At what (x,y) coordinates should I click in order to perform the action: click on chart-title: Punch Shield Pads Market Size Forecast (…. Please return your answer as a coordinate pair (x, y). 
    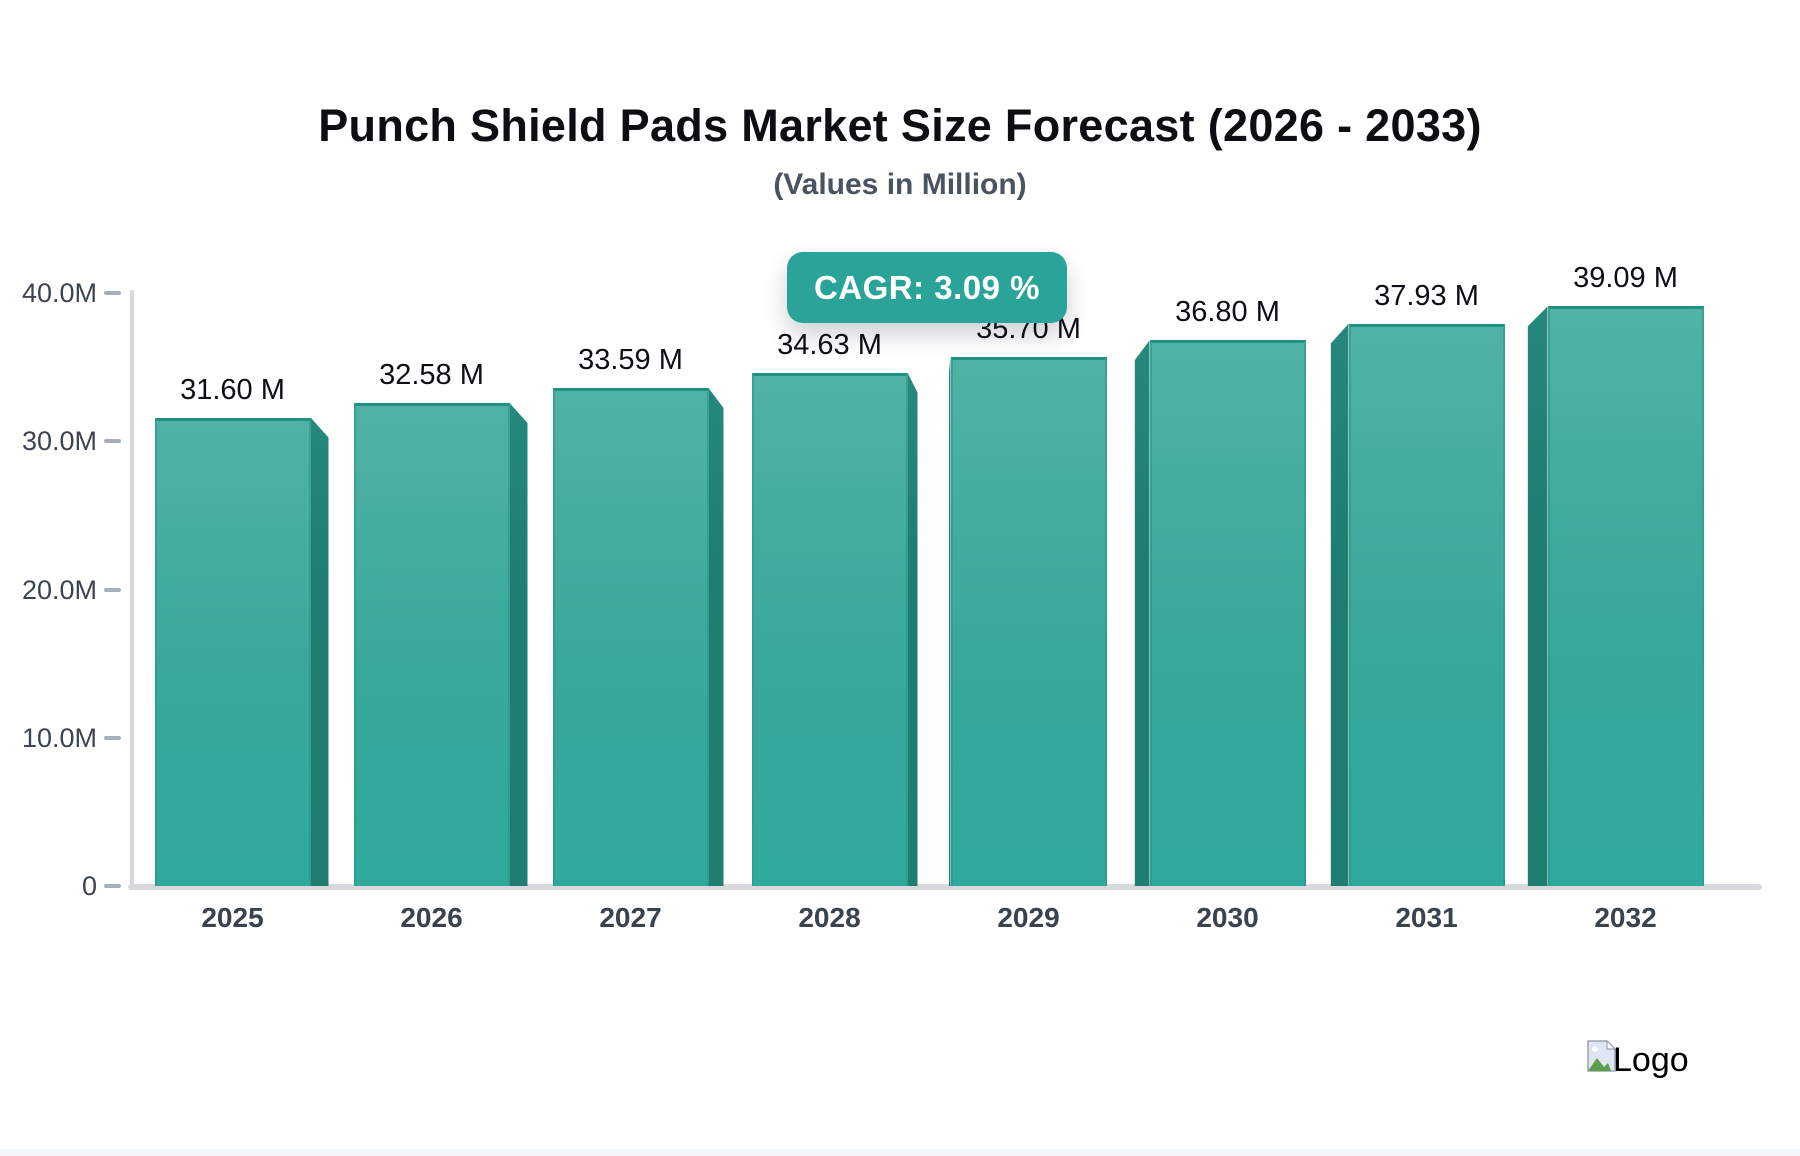
    Looking at the image, I should click on (900, 125).